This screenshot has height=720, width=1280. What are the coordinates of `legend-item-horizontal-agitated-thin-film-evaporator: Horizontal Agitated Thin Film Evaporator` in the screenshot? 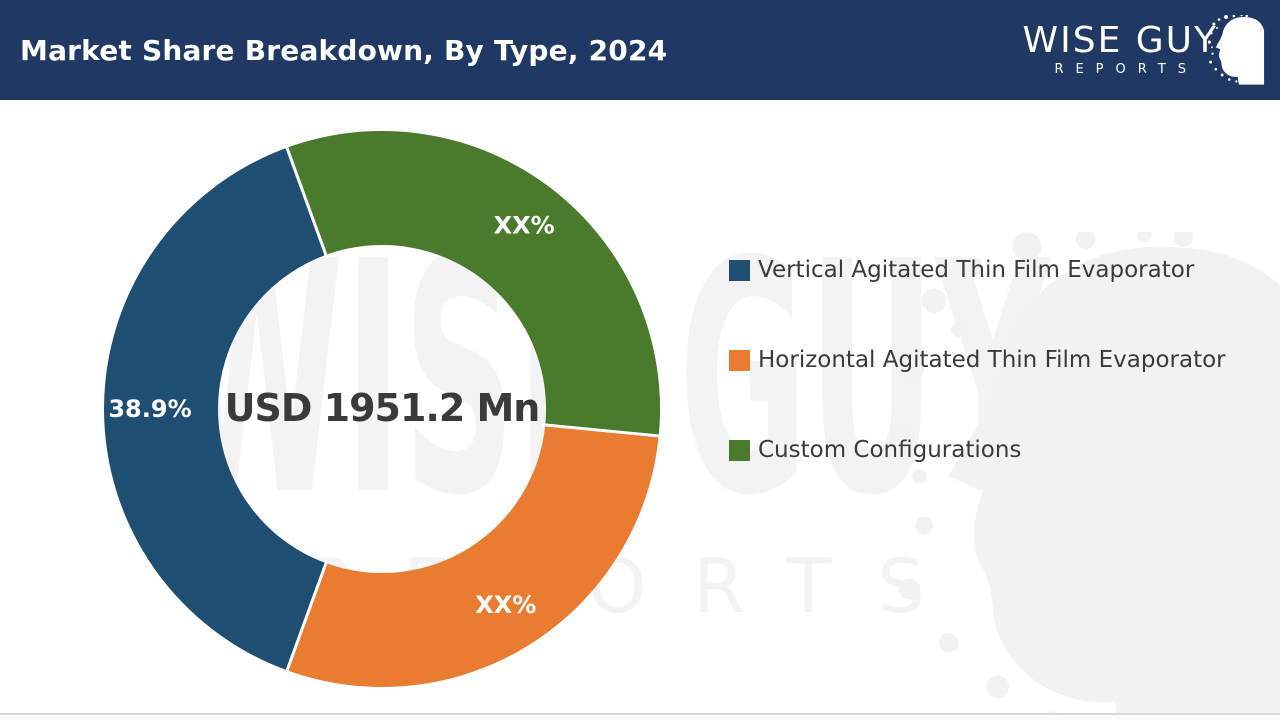 It's located at (977, 360).